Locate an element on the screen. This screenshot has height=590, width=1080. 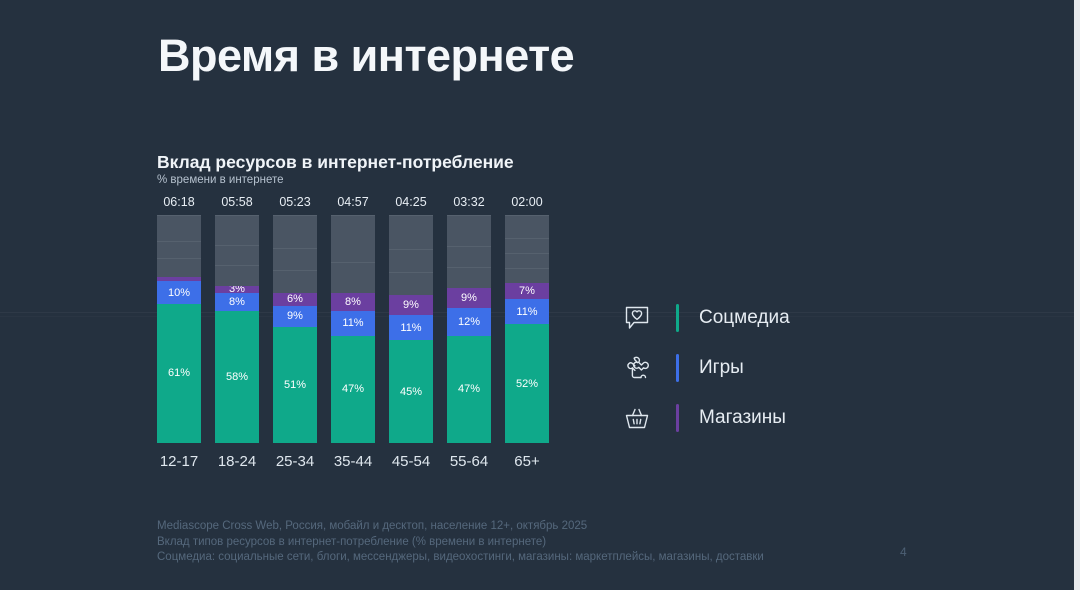
bar-stack: 51% 9% 6% is located at coordinates (295, 329).